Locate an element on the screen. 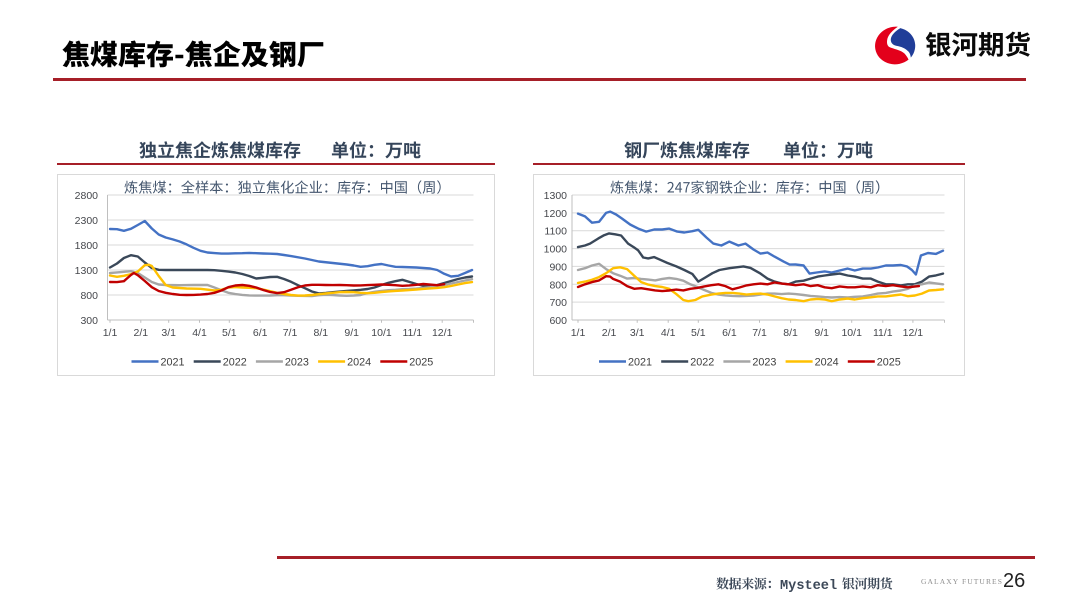 The image size is (1080, 608). svg-text: 1000 is located at coordinates (556, 250).